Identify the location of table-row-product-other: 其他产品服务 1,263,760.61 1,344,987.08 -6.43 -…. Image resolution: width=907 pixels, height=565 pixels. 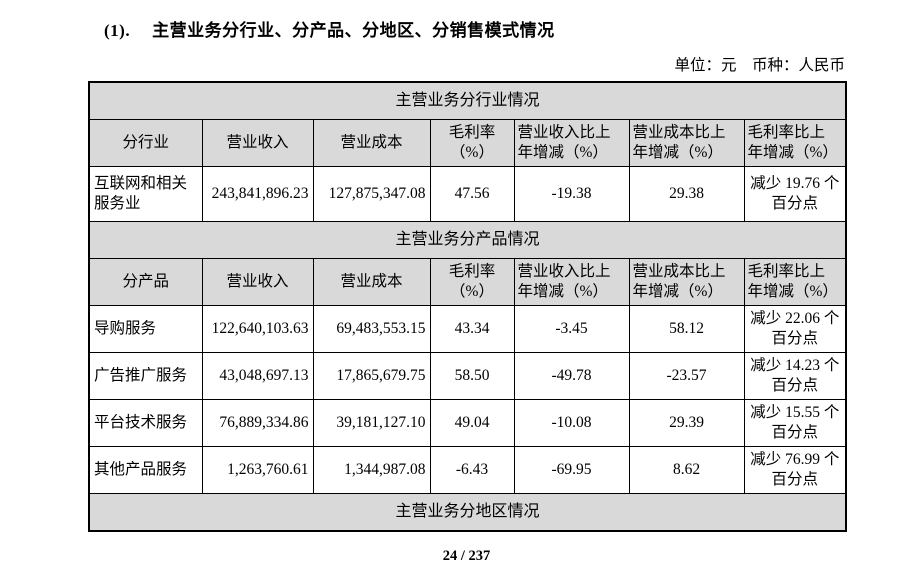
(467, 470).